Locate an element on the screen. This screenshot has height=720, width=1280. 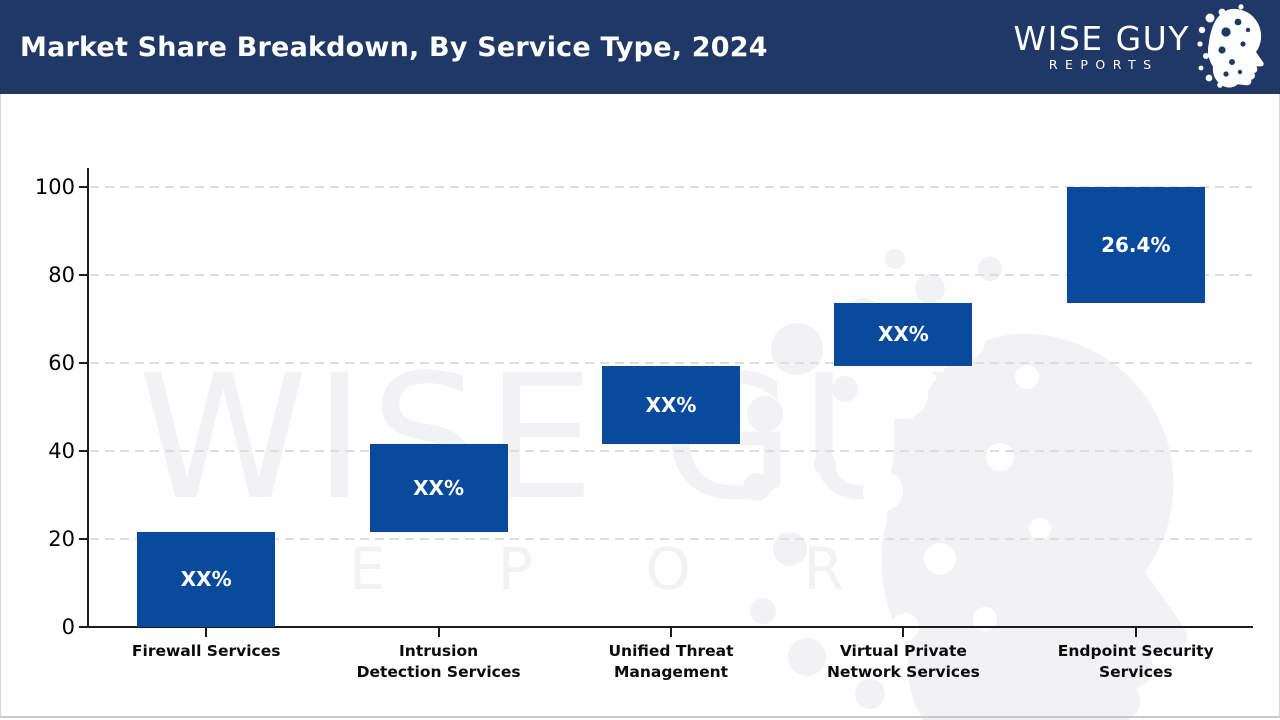
category-label: Firewall Services is located at coordinates (206, 651).